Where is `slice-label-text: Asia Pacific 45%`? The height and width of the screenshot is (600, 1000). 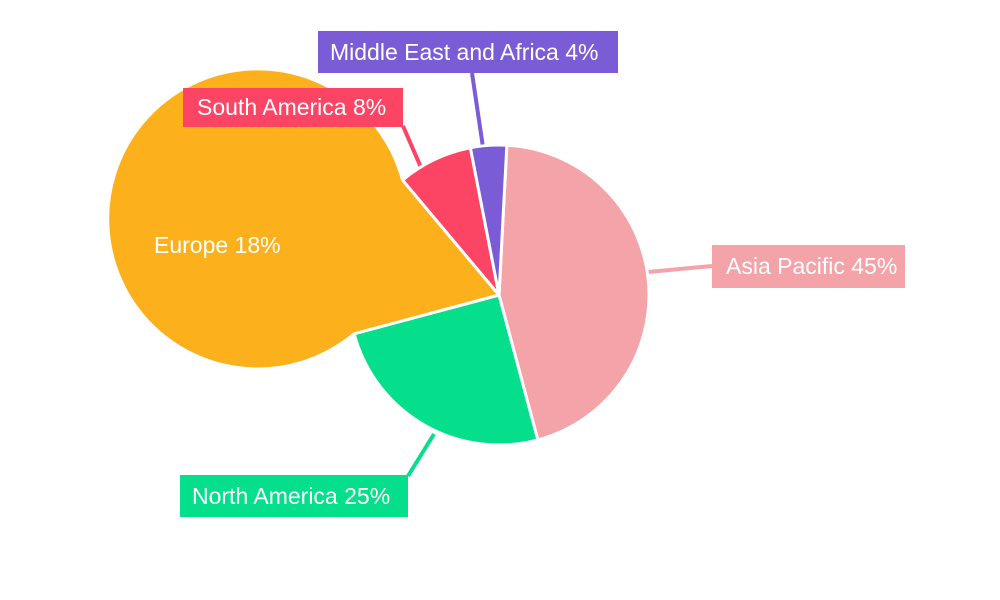 slice-label-text: Asia Pacific 45% is located at coordinates (812, 266).